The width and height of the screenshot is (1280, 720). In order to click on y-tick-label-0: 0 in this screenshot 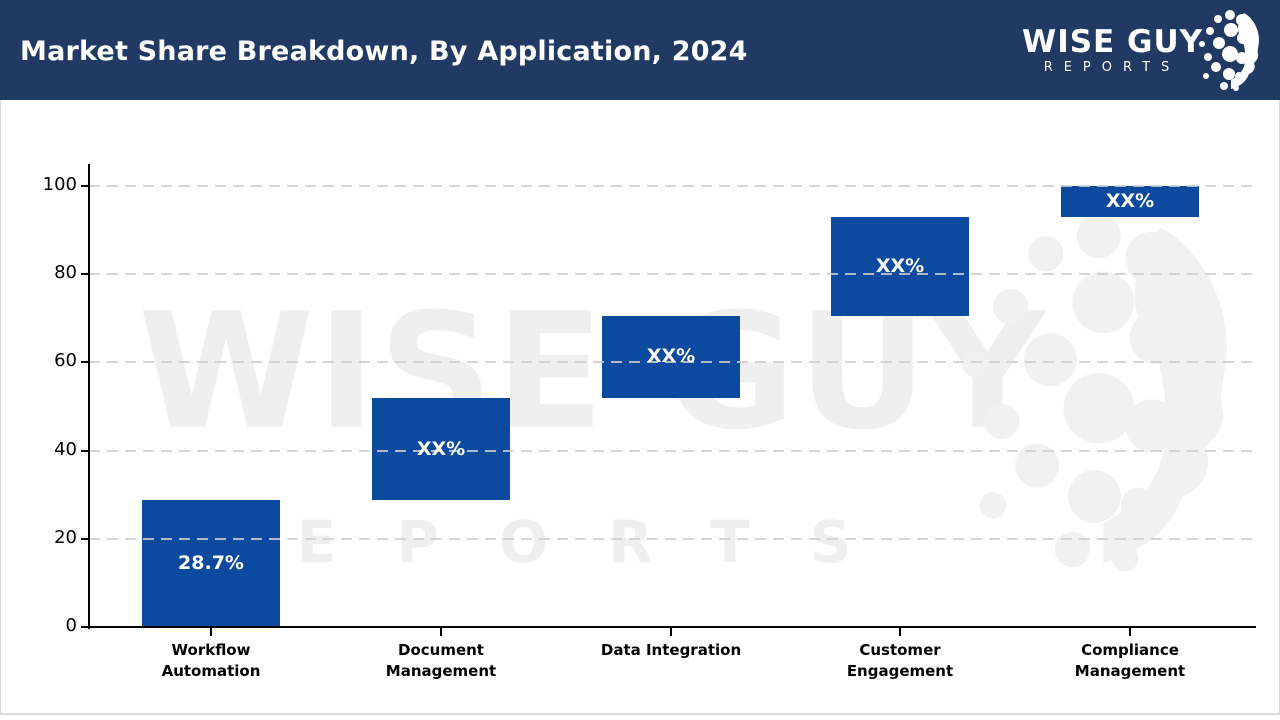, I will do `click(71, 625)`.